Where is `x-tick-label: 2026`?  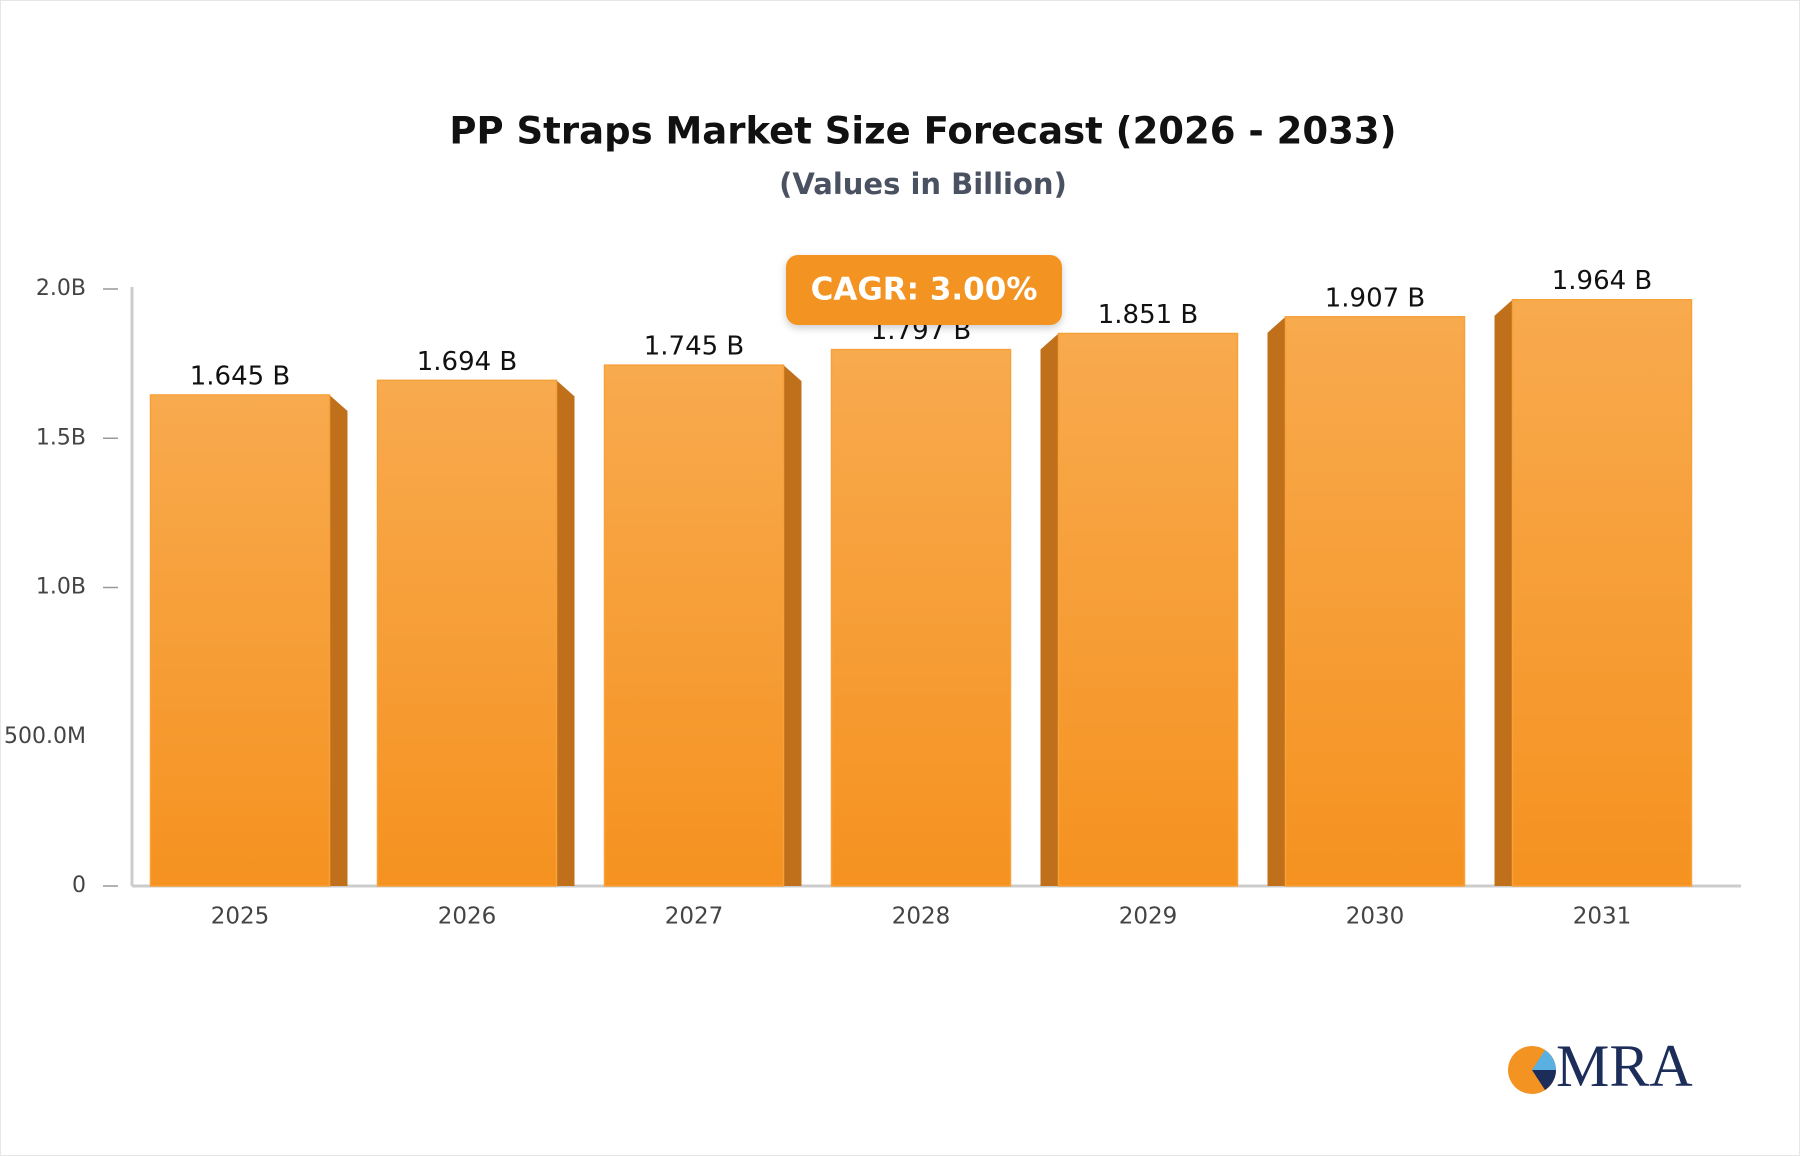
x-tick-label: 2026 is located at coordinates (467, 917).